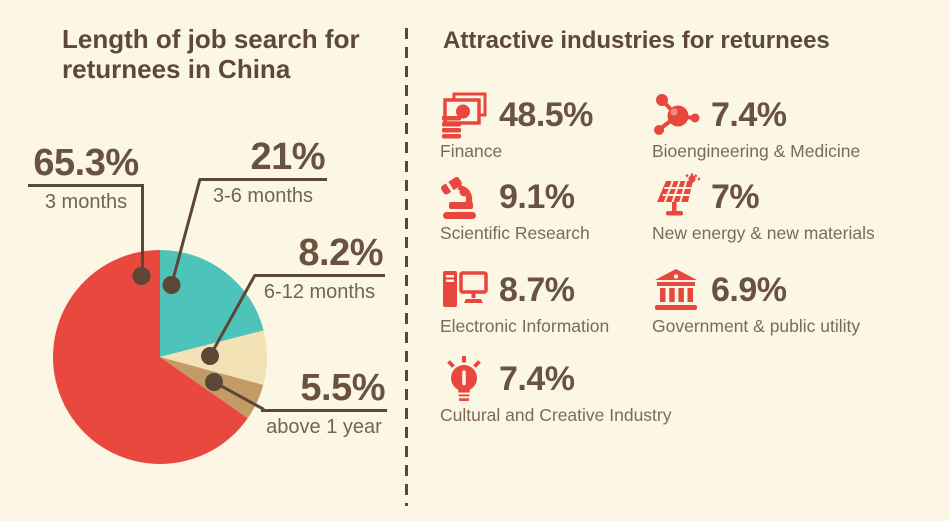 This screenshot has width=950, height=521. Describe the element at coordinates (464, 290) in the screenshot. I see `computer-icon` at that location.